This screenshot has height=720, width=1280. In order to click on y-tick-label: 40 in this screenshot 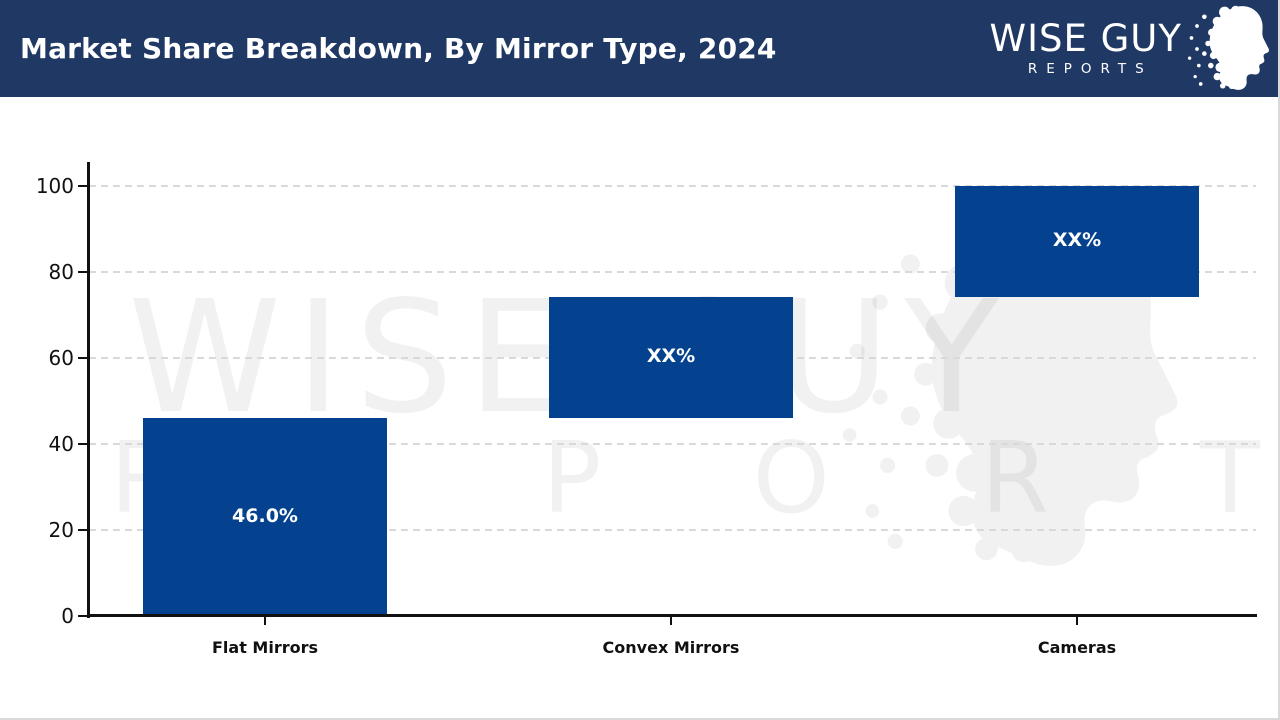, I will do `click(61, 443)`.